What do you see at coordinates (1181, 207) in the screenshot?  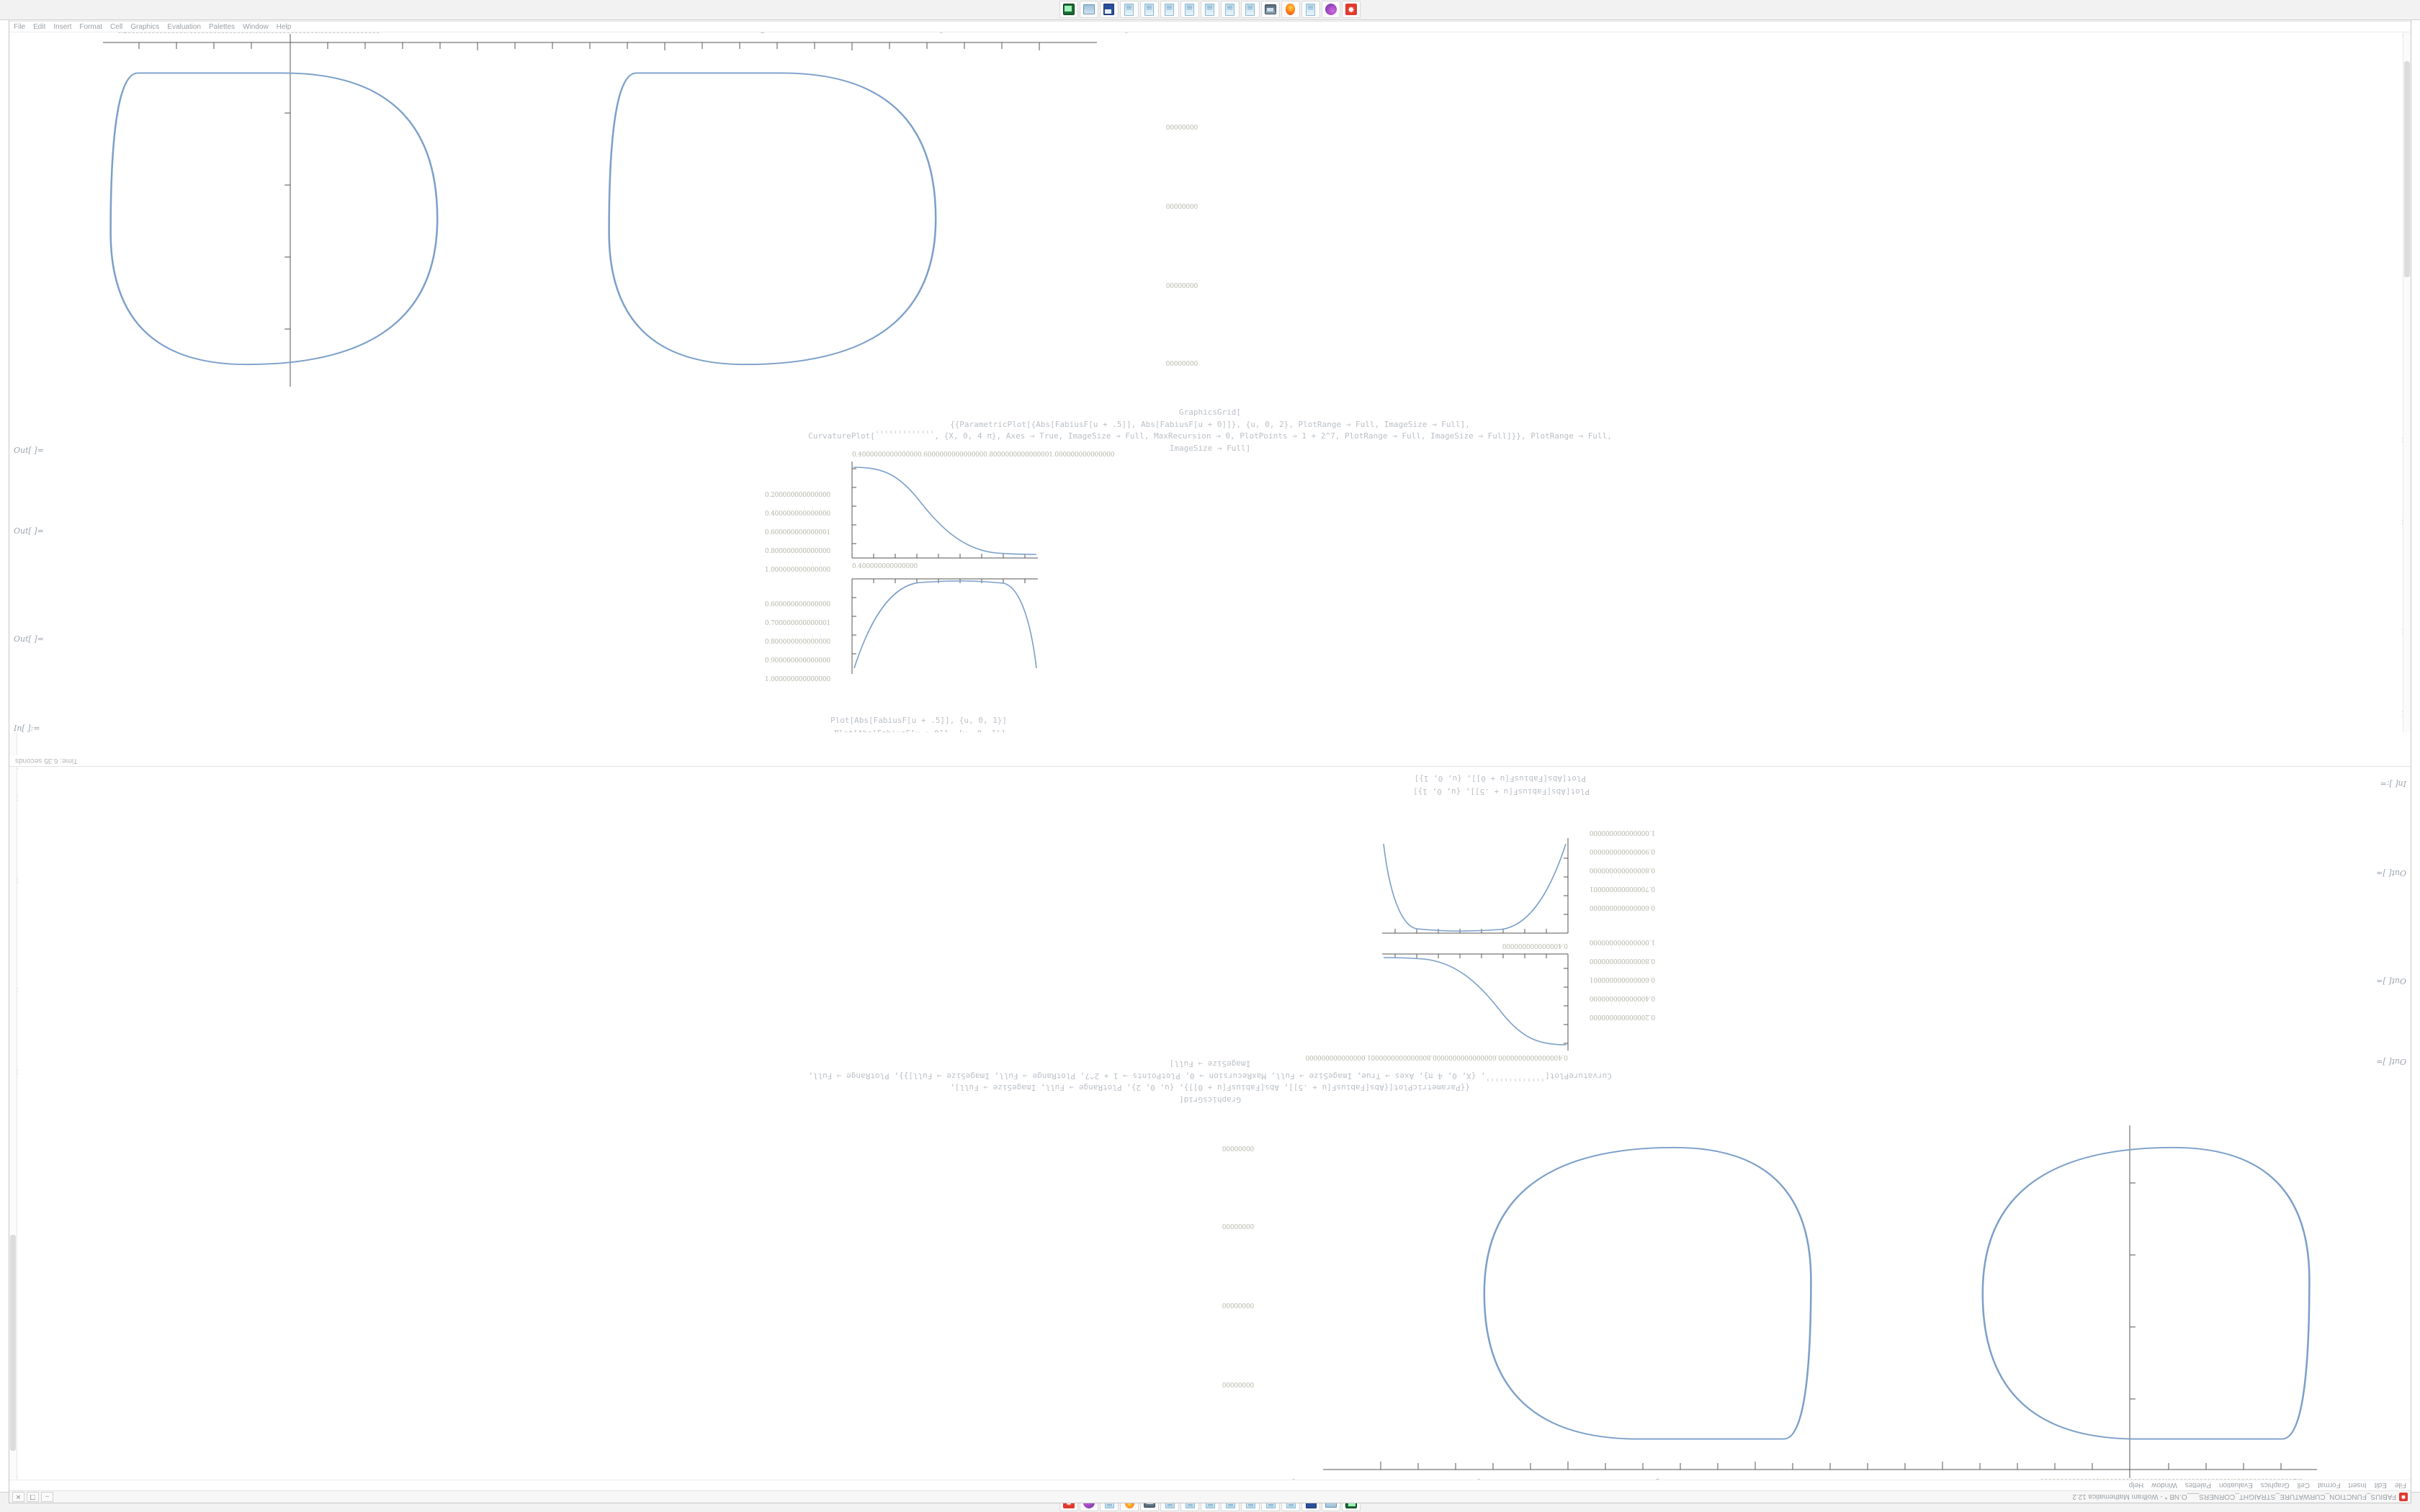 I see `parametric-ytick-2: 00000000` at bounding box center [1181, 207].